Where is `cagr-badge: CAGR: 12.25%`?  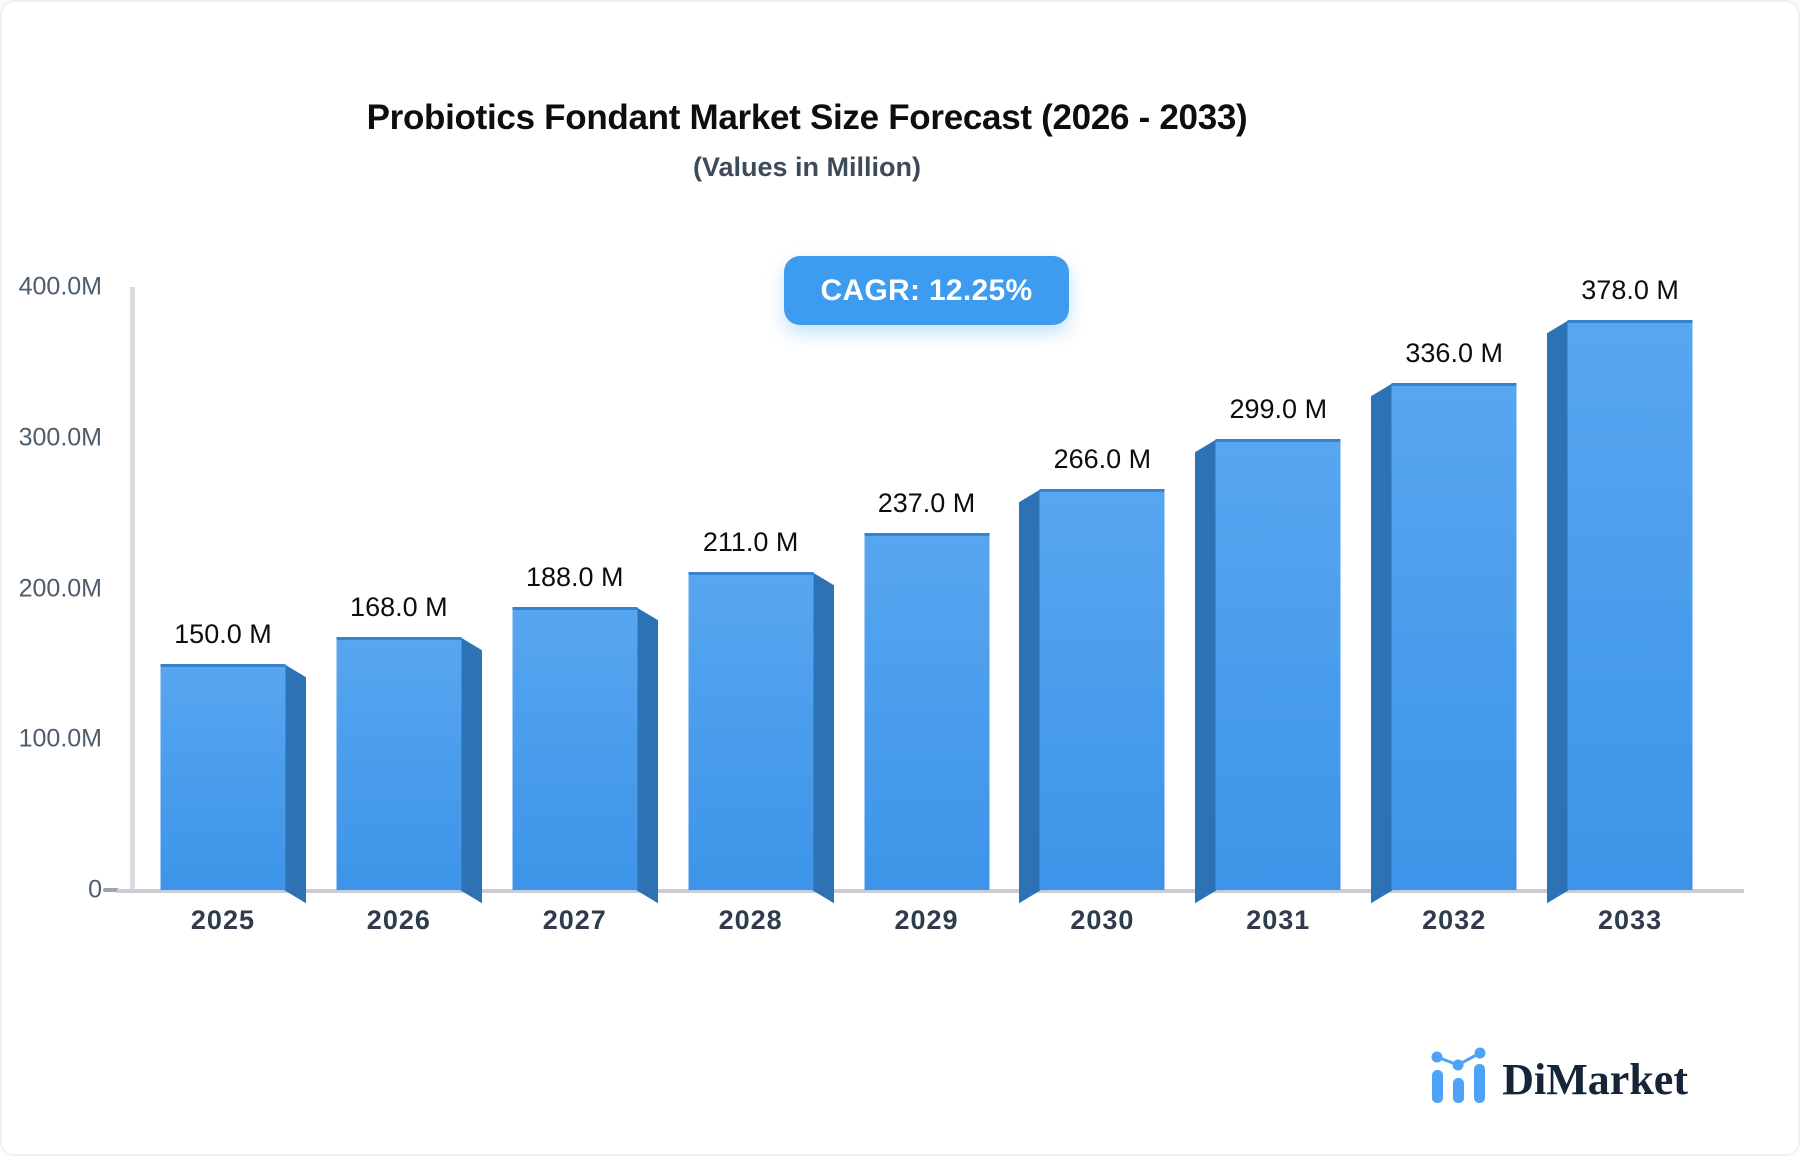
cagr-badge: CAGR: 12.25% is located at coordinates (926, 290).